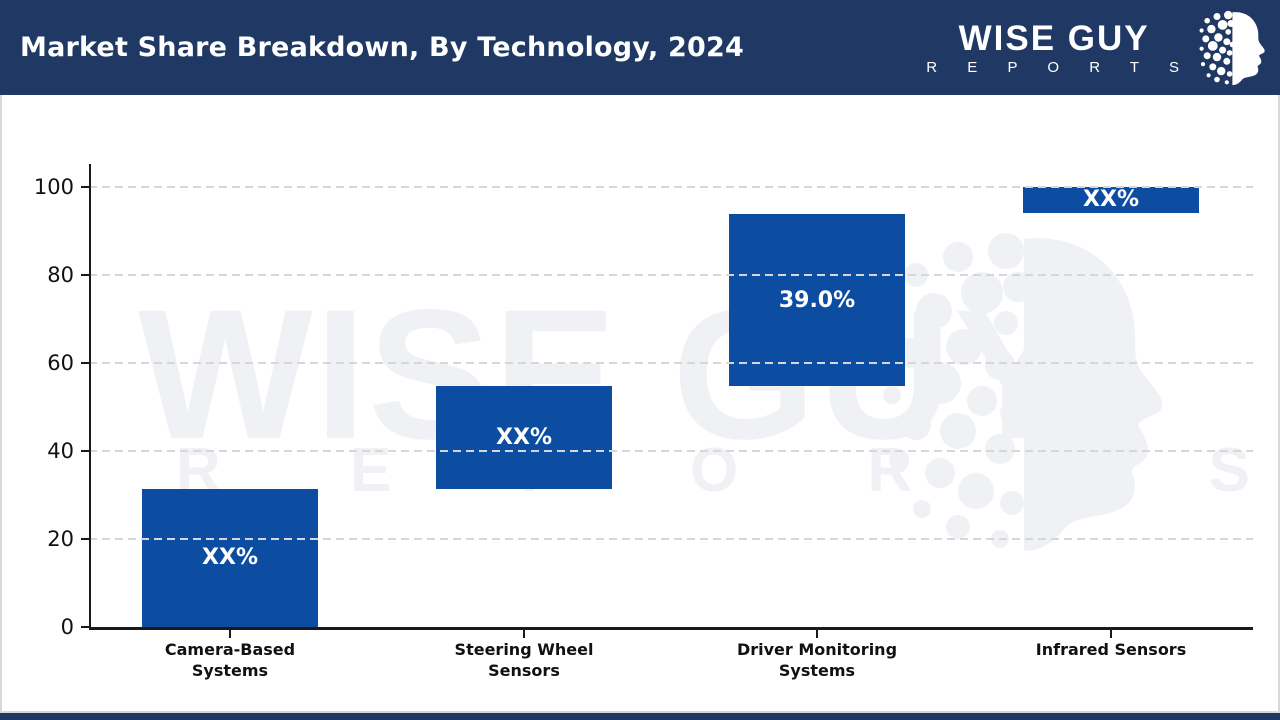 The image size is (1280, 720). Describe the element at coordinates (1054, 38) in the screenshot. I see `brand-name: WISE GUY` at that location.